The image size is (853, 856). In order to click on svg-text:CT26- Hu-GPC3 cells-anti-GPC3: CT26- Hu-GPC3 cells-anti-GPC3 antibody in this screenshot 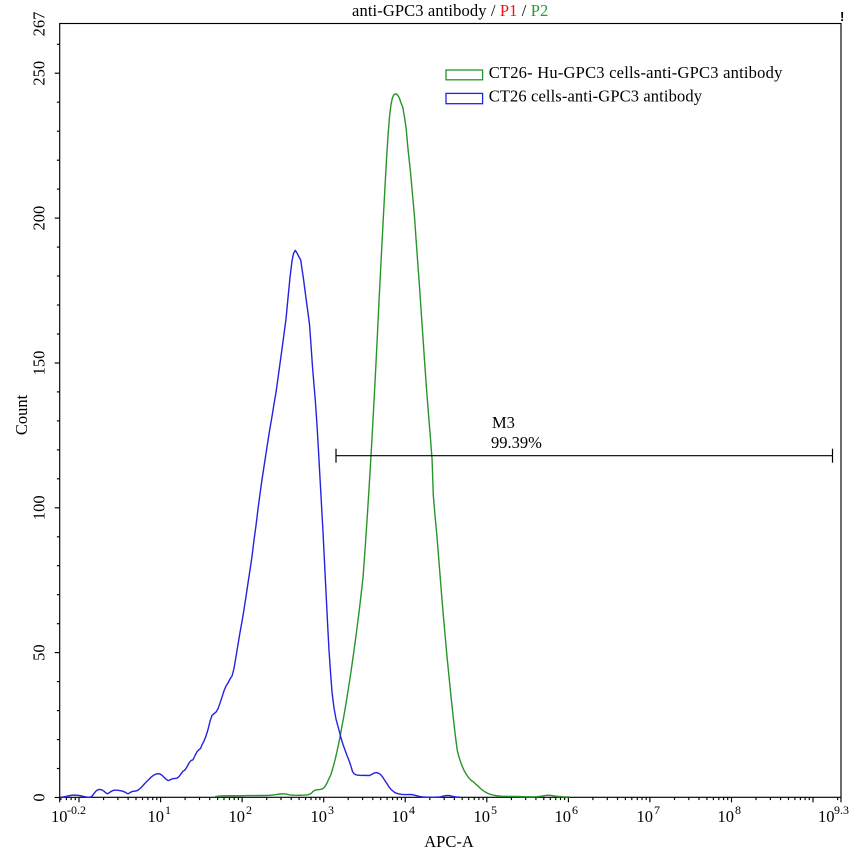, I will do `click(636, 72)`.